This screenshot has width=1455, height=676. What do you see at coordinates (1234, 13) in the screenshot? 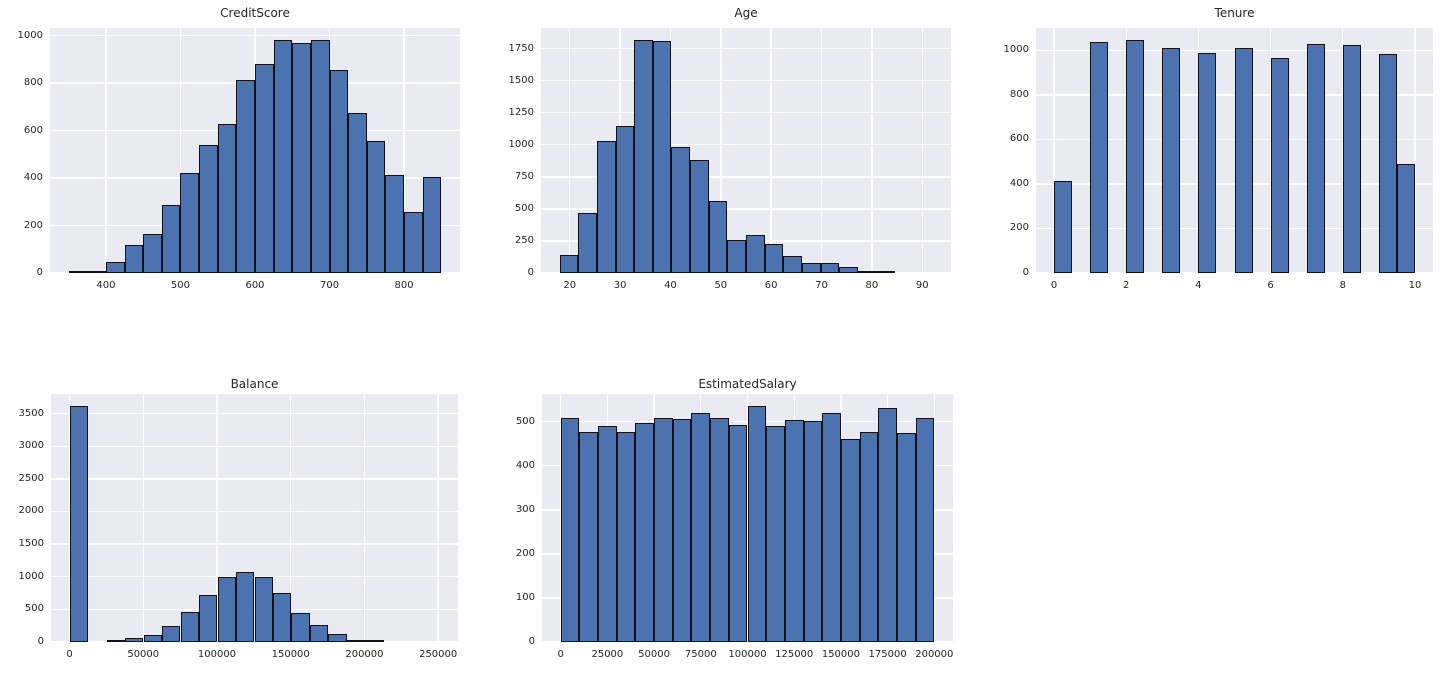
I see `chart-title-tenure: Tenure` at bounding box center [1234, 13].